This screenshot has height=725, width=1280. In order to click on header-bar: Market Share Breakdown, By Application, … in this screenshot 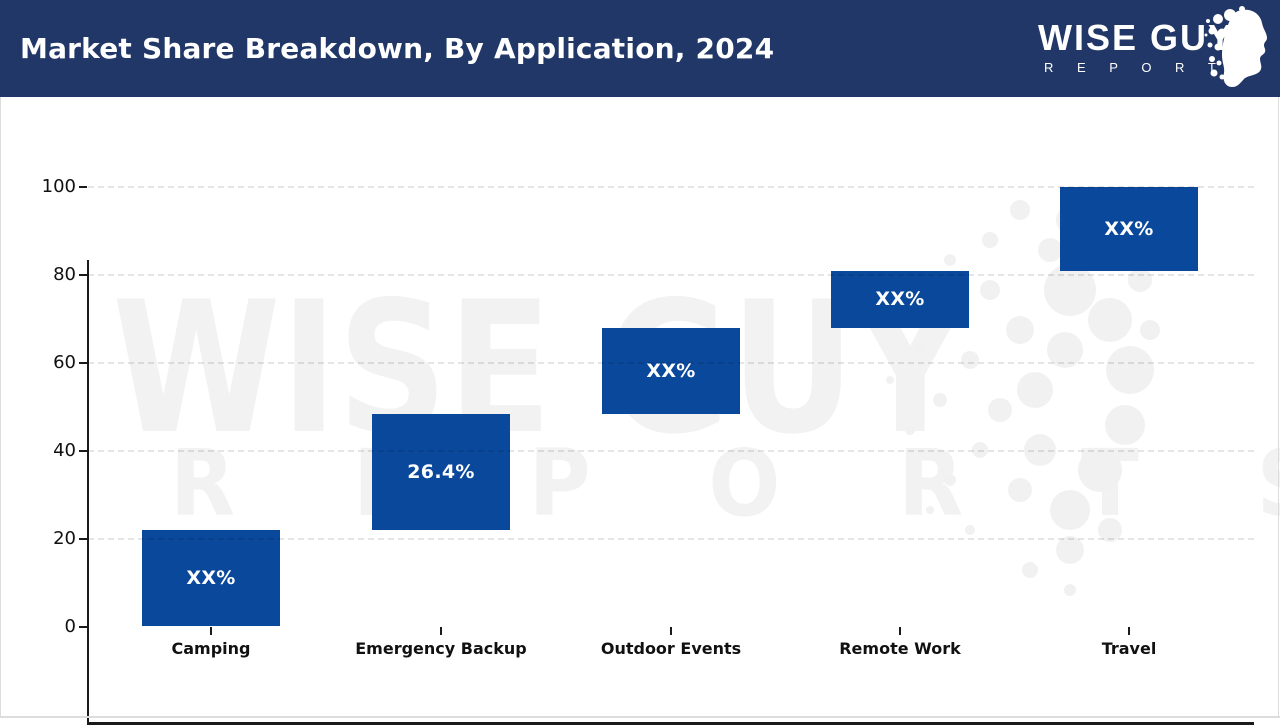, I will do `click(640, 48)`.